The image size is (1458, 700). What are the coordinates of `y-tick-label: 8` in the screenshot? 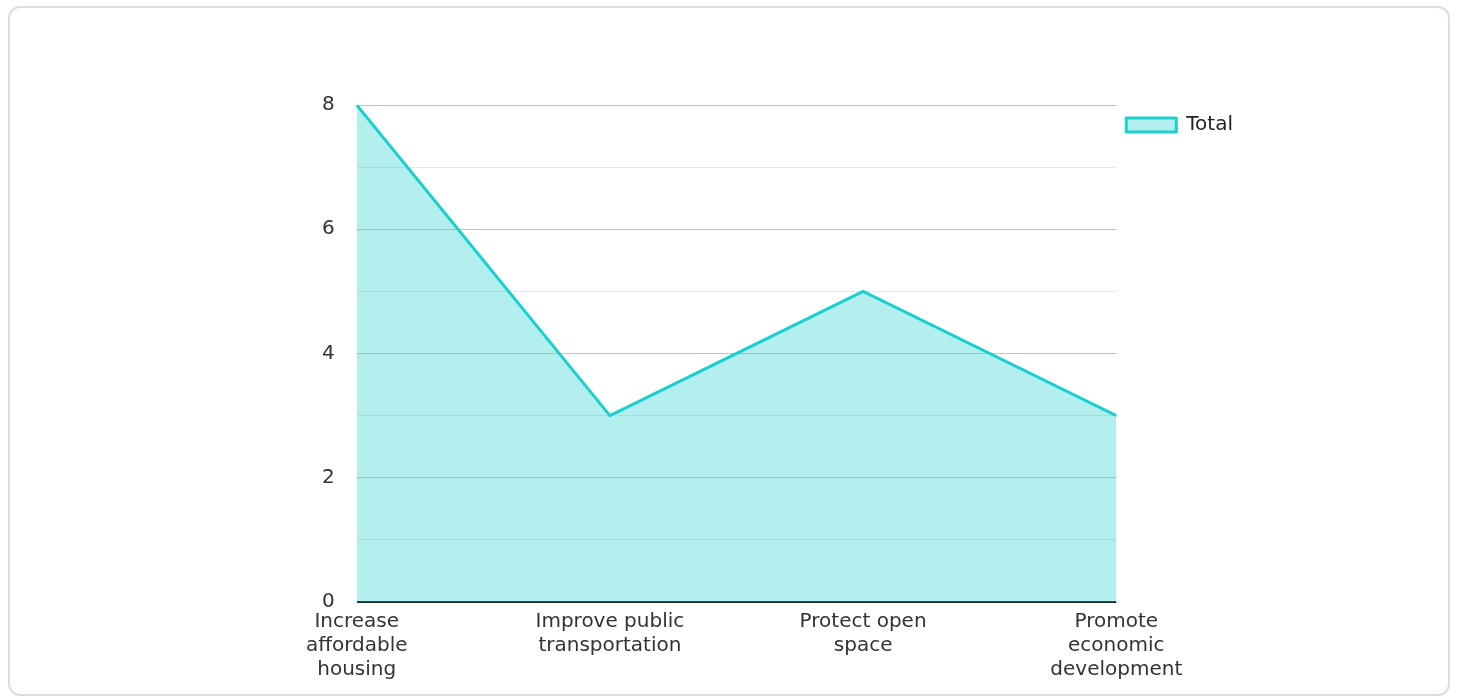 It's located at (328, 103).